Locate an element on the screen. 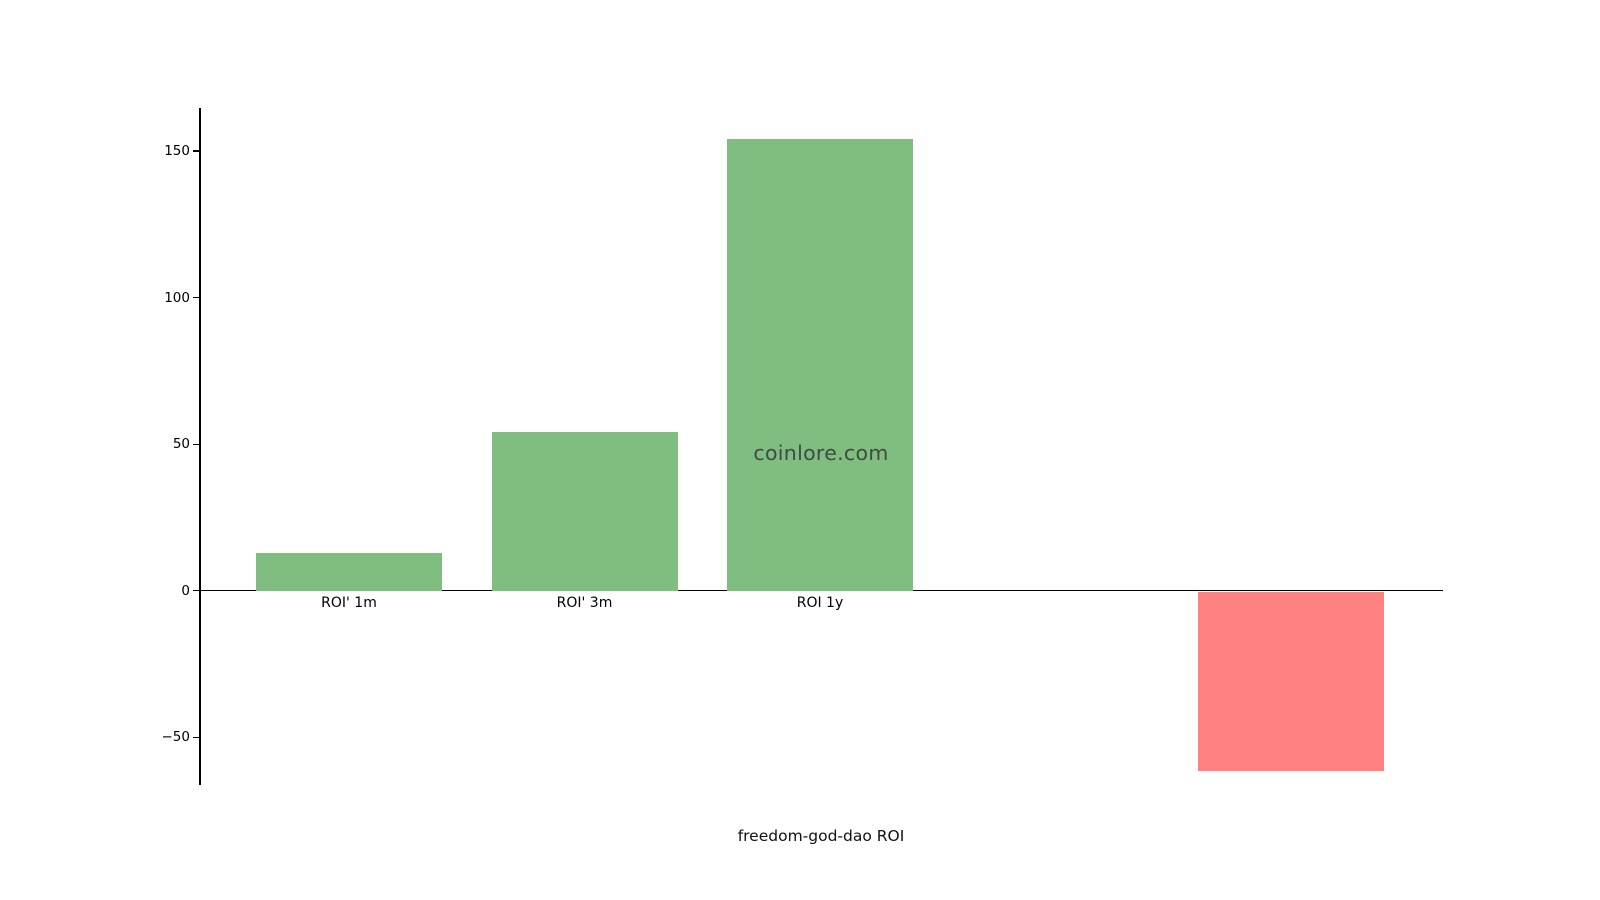  x-axis-zero-line is located at coordinates (821, 591).